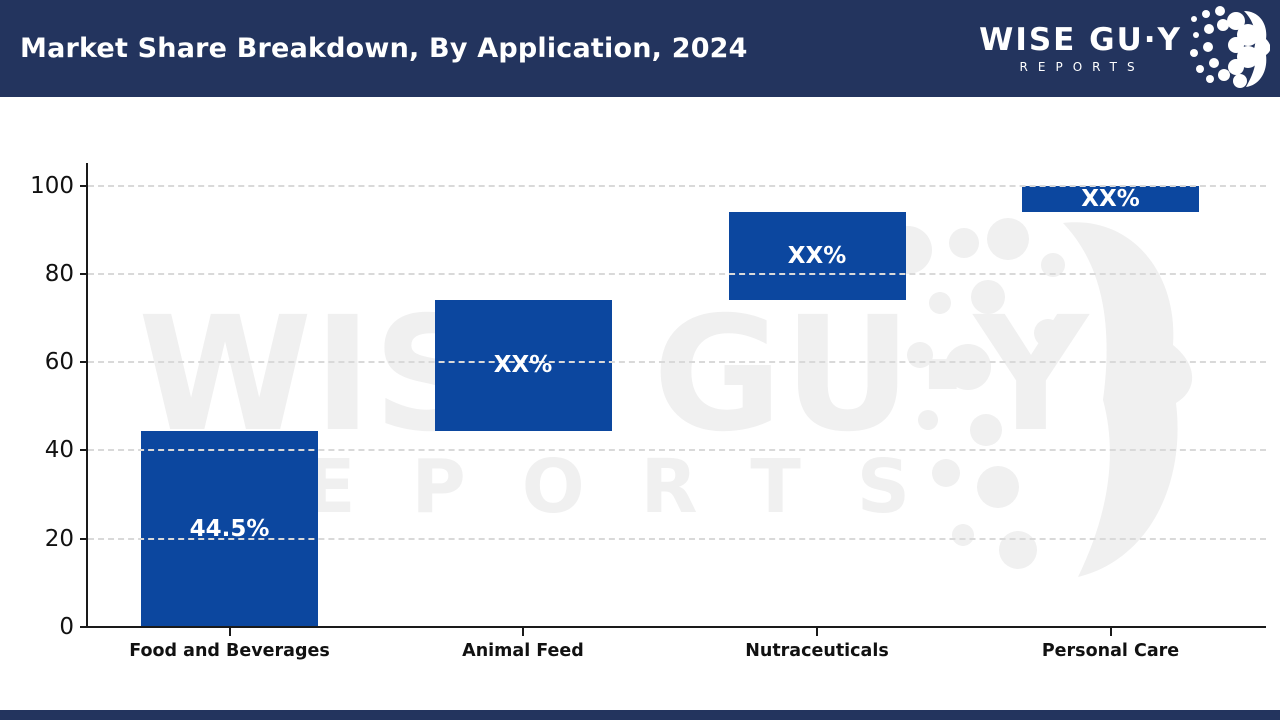  I want to click on logo-text: WISE GU·Y REPORTS, so click(1080, 47).